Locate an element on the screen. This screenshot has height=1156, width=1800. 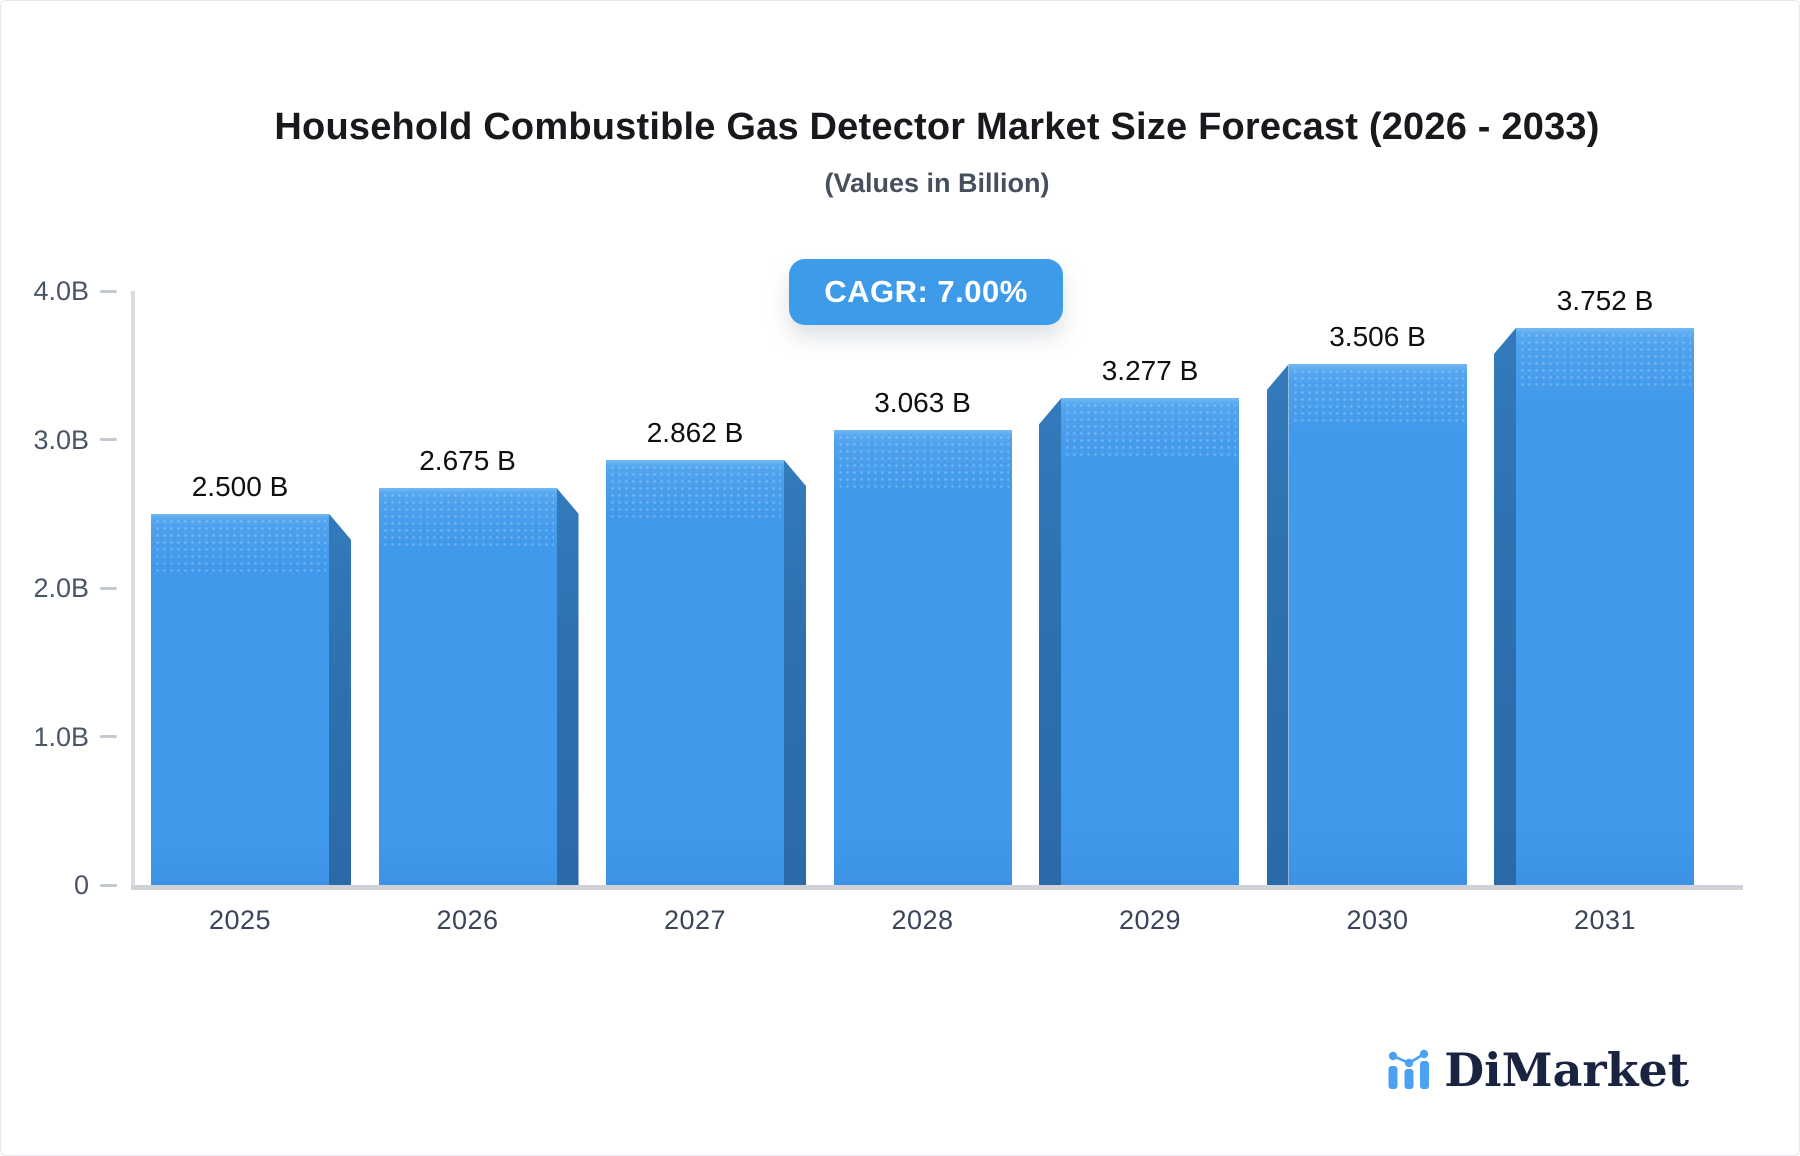
bar-value-label-2029: 3.277 B is located at coordinates (1150, 371).